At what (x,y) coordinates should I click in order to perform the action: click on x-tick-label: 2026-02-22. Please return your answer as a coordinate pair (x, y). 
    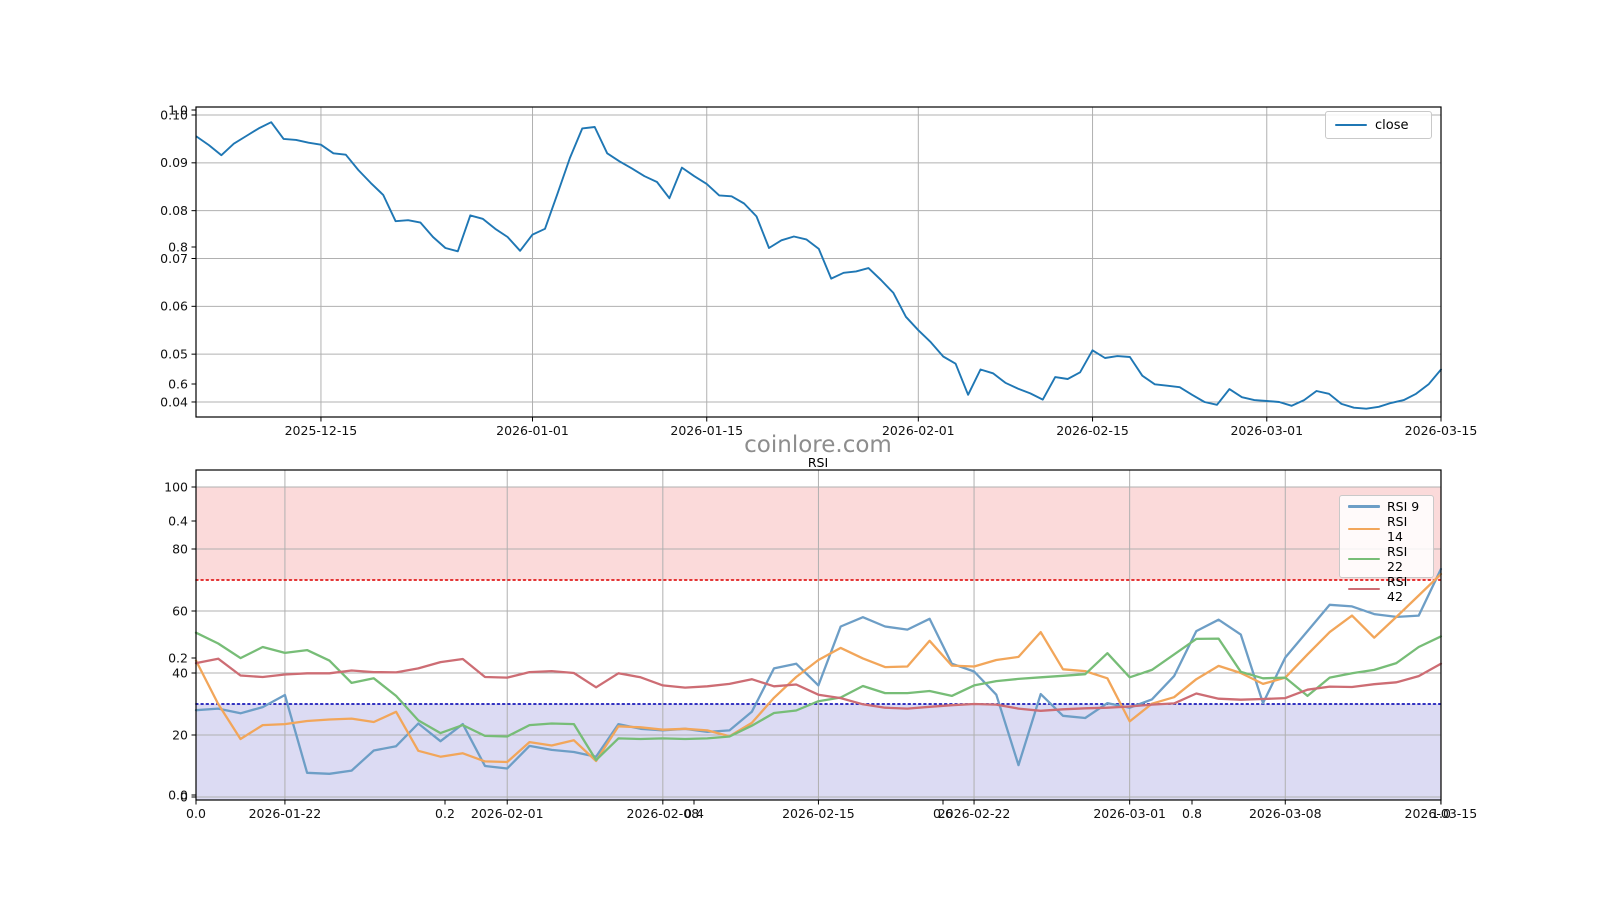
    Looking at the image, I should click on (974, 813).